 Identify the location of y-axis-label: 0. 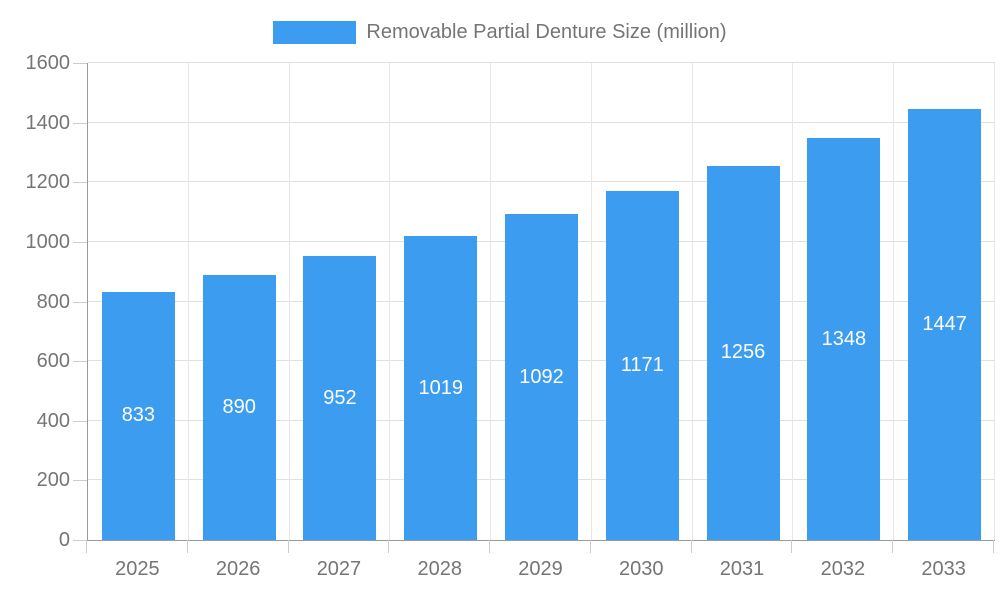
(64, 540).